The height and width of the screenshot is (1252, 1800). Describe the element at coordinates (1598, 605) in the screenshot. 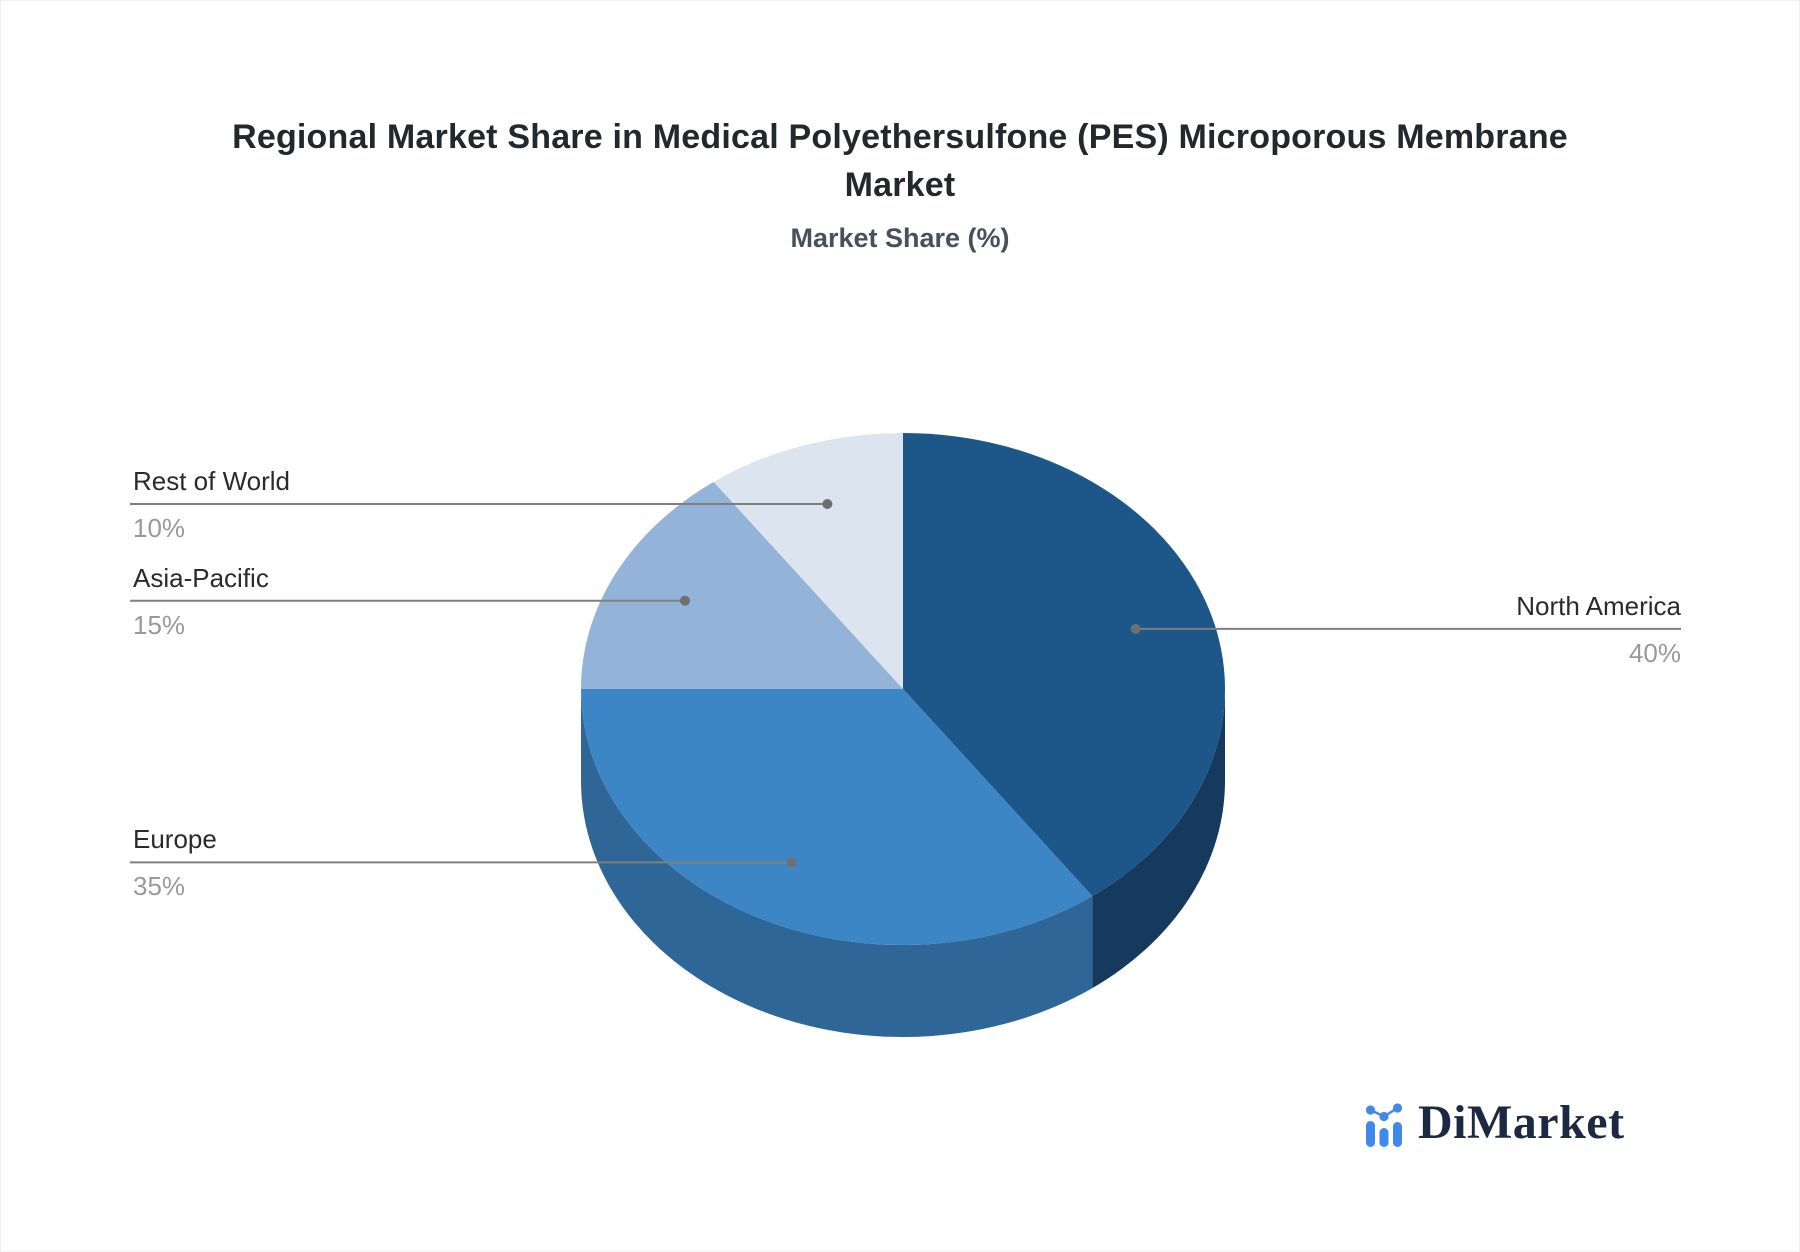

I see `callout-label-north-america: North America` at that location.